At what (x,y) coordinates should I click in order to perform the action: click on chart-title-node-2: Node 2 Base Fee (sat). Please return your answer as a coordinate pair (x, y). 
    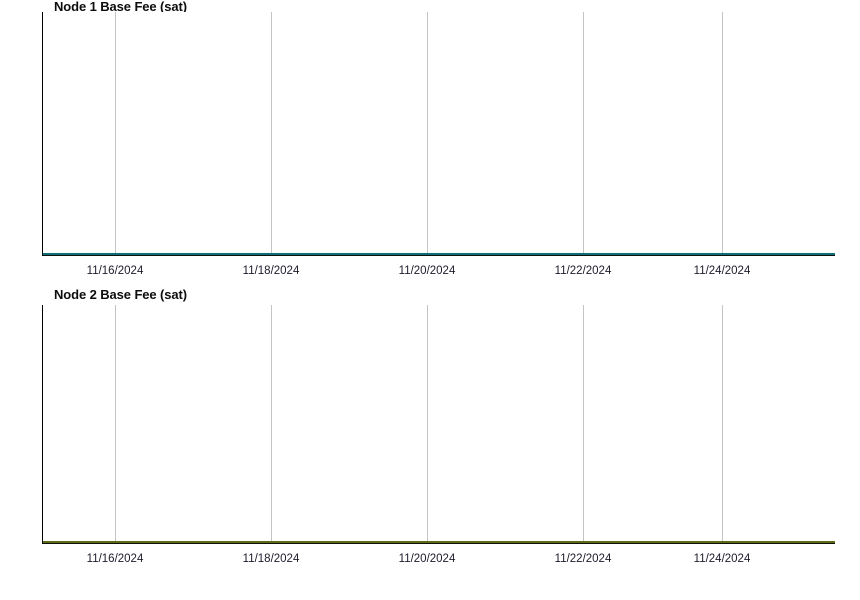
    Looking at the image, I should click on (121, 294).